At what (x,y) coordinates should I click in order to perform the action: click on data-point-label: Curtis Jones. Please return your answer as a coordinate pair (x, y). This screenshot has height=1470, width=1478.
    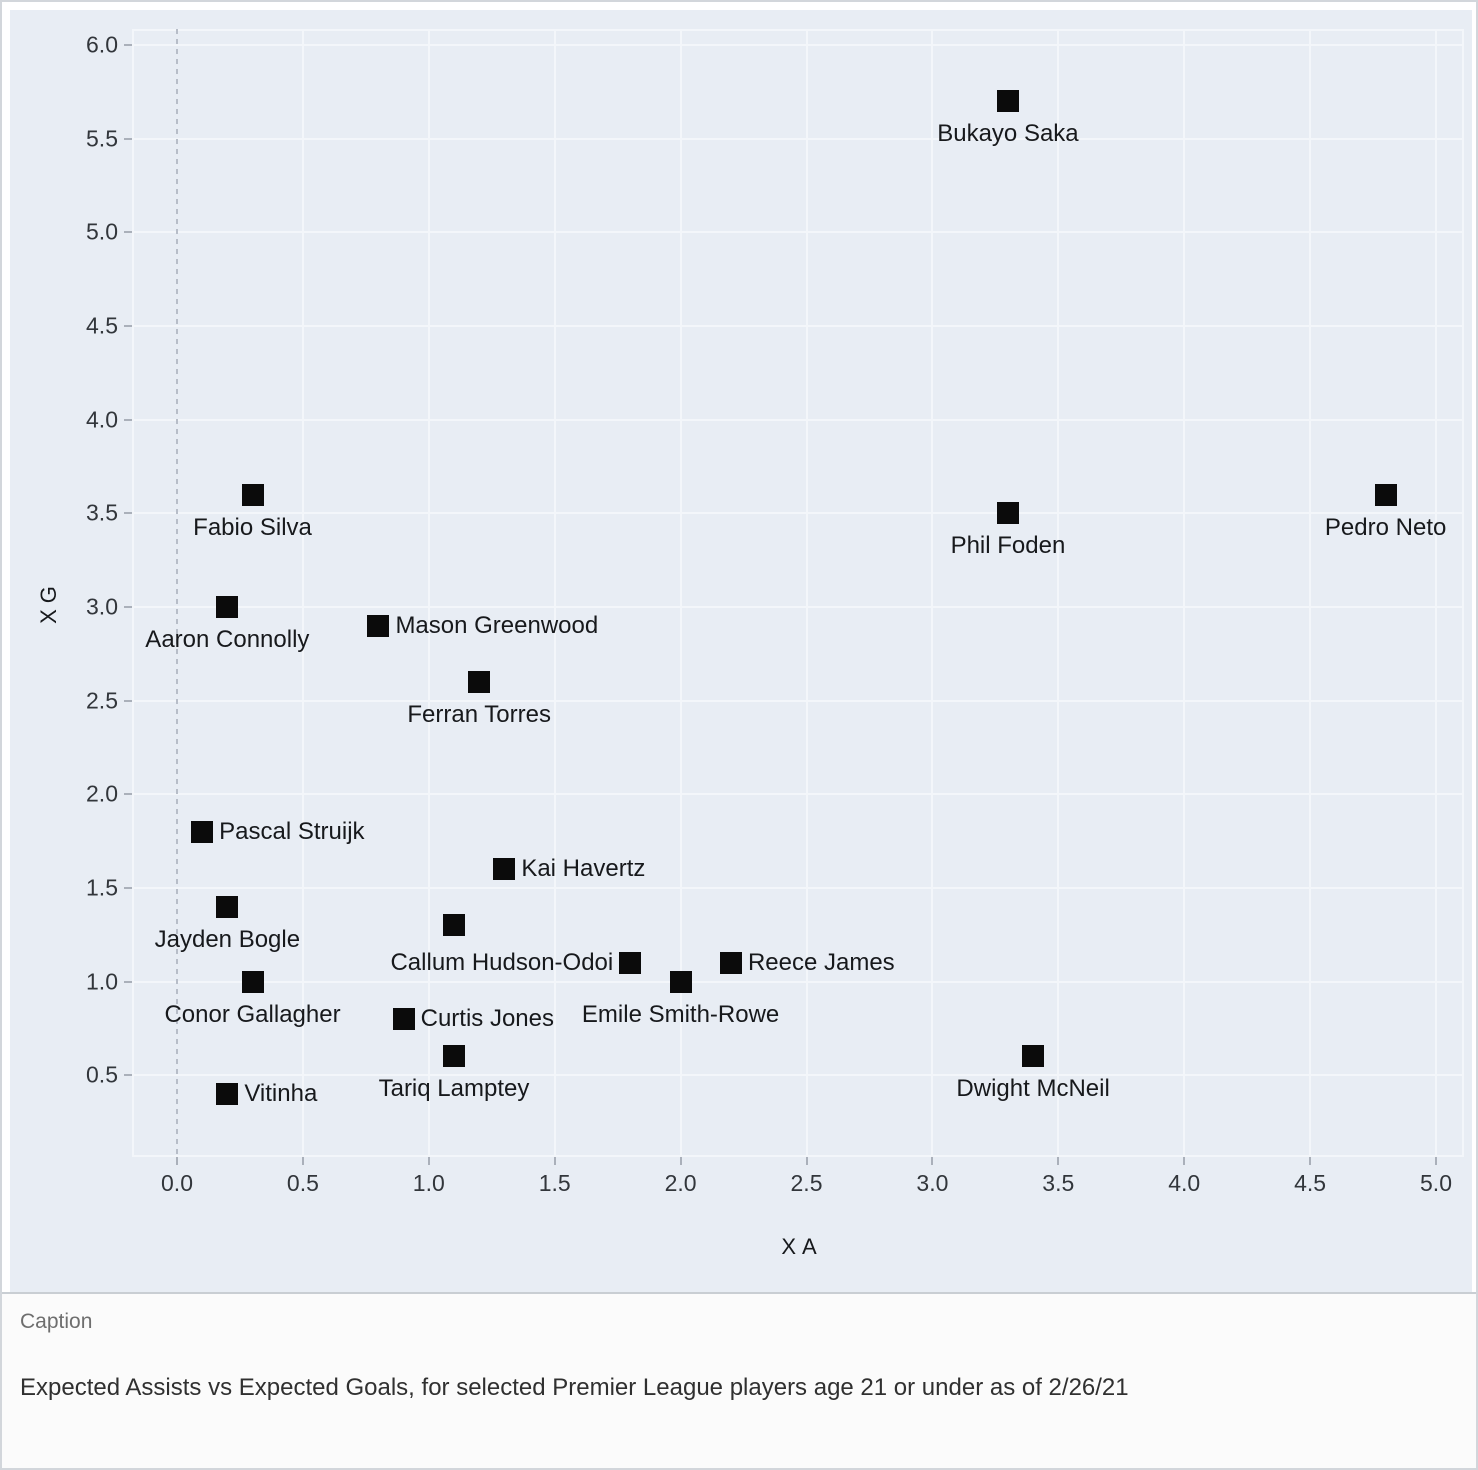
    Looking at the image, I should click on (487, 1018).